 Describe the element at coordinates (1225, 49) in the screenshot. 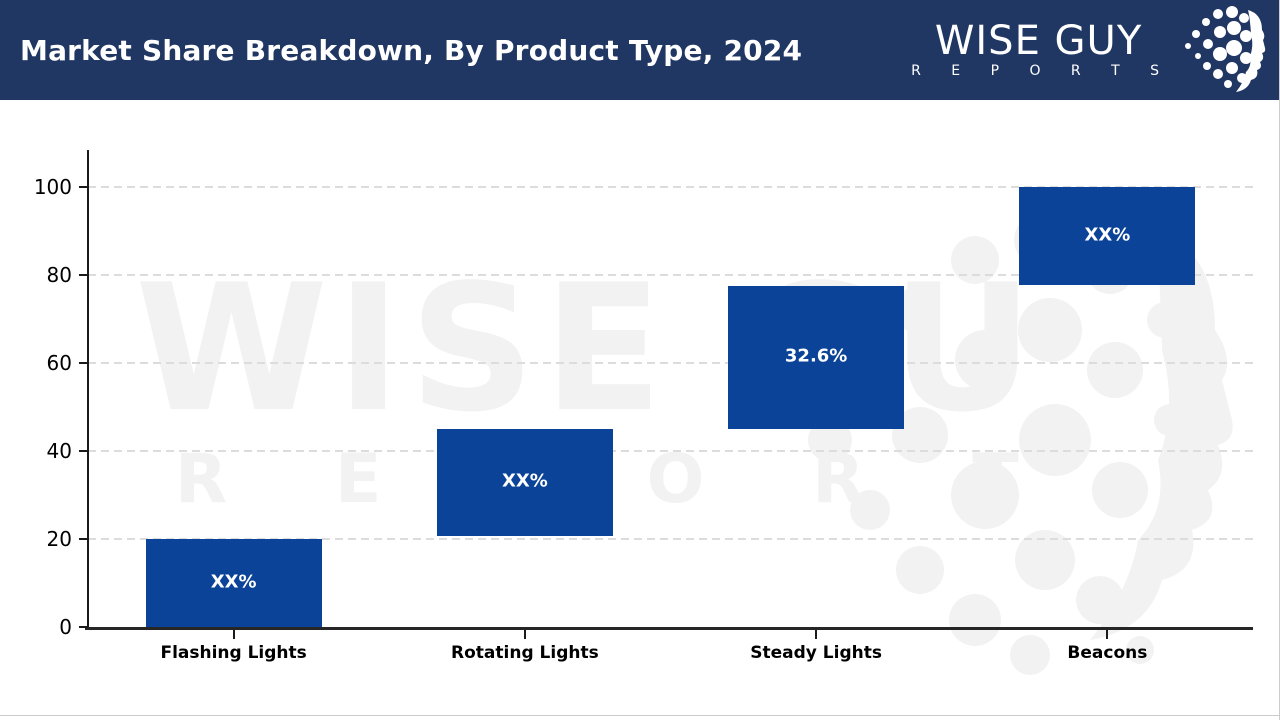

I see `wiseguy-head-icon` at that location.